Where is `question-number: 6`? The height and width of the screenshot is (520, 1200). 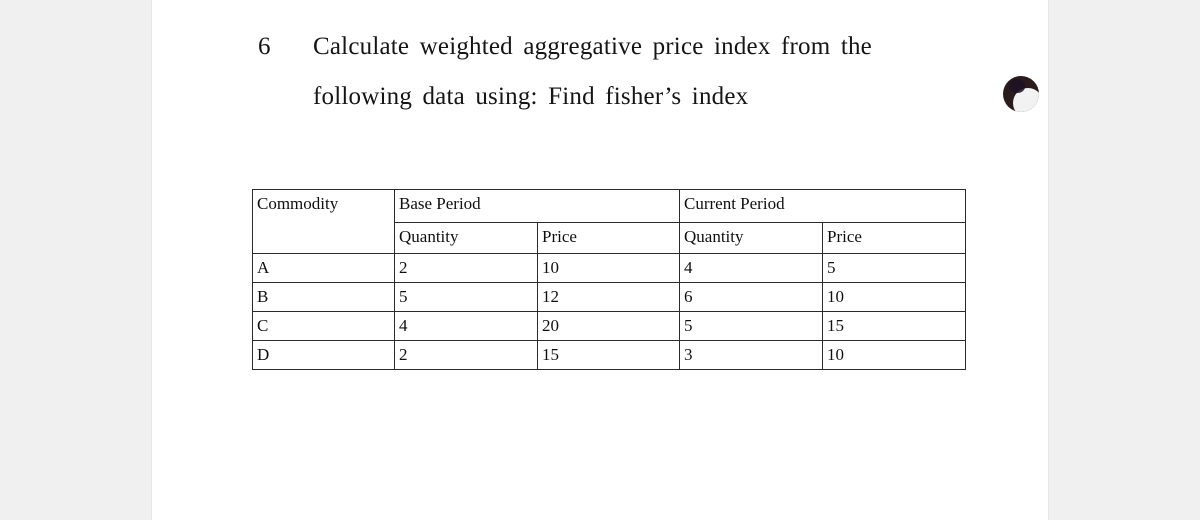
question-number: 6 is located at coordinates (264, 46).